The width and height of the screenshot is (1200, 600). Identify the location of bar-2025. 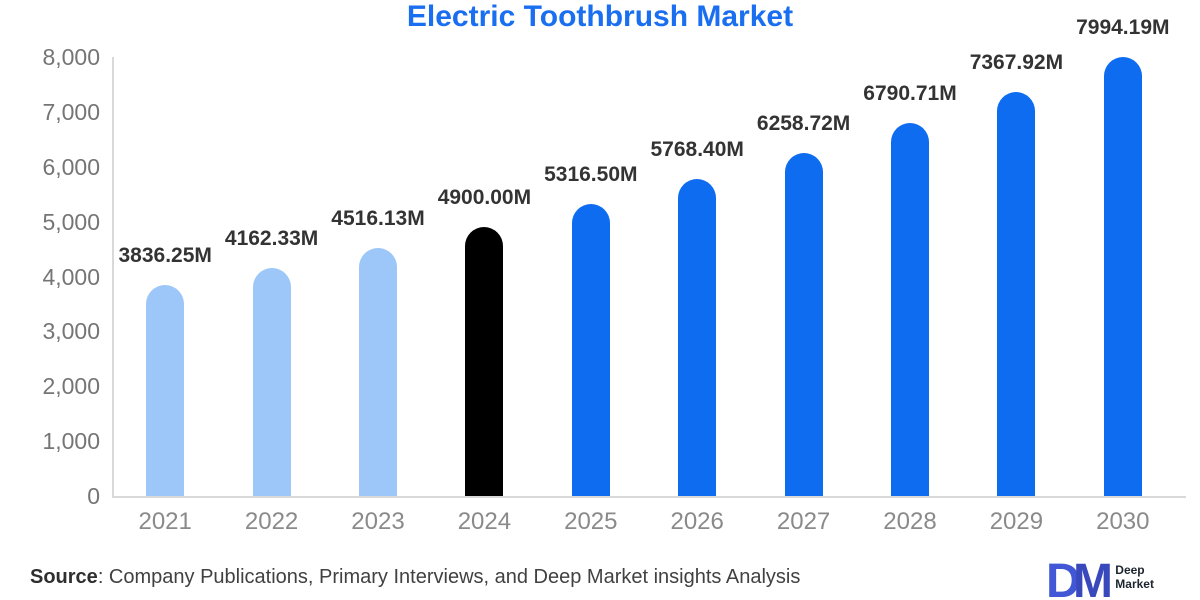
(590, 350).